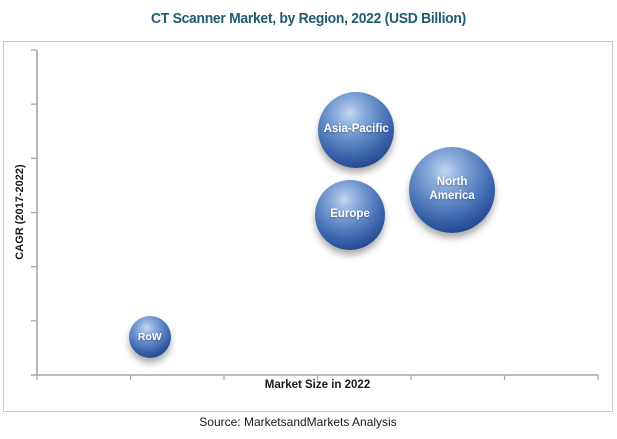  What do you see at coordinates (298, 422) in the screenshot?
I see `source-note: Source: MarketsandMarkets Analysis` at bounding box center [298, 422].